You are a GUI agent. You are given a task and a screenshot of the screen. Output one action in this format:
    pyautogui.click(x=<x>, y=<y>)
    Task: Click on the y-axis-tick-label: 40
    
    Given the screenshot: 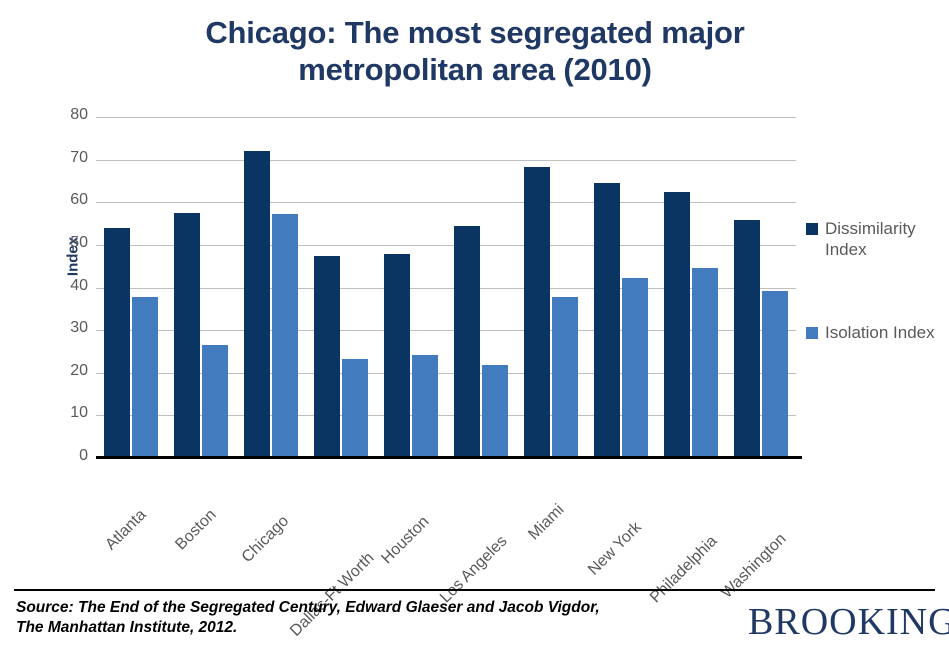 What is the action you would take?
    pyautogui.click(x=79, y=285)
    